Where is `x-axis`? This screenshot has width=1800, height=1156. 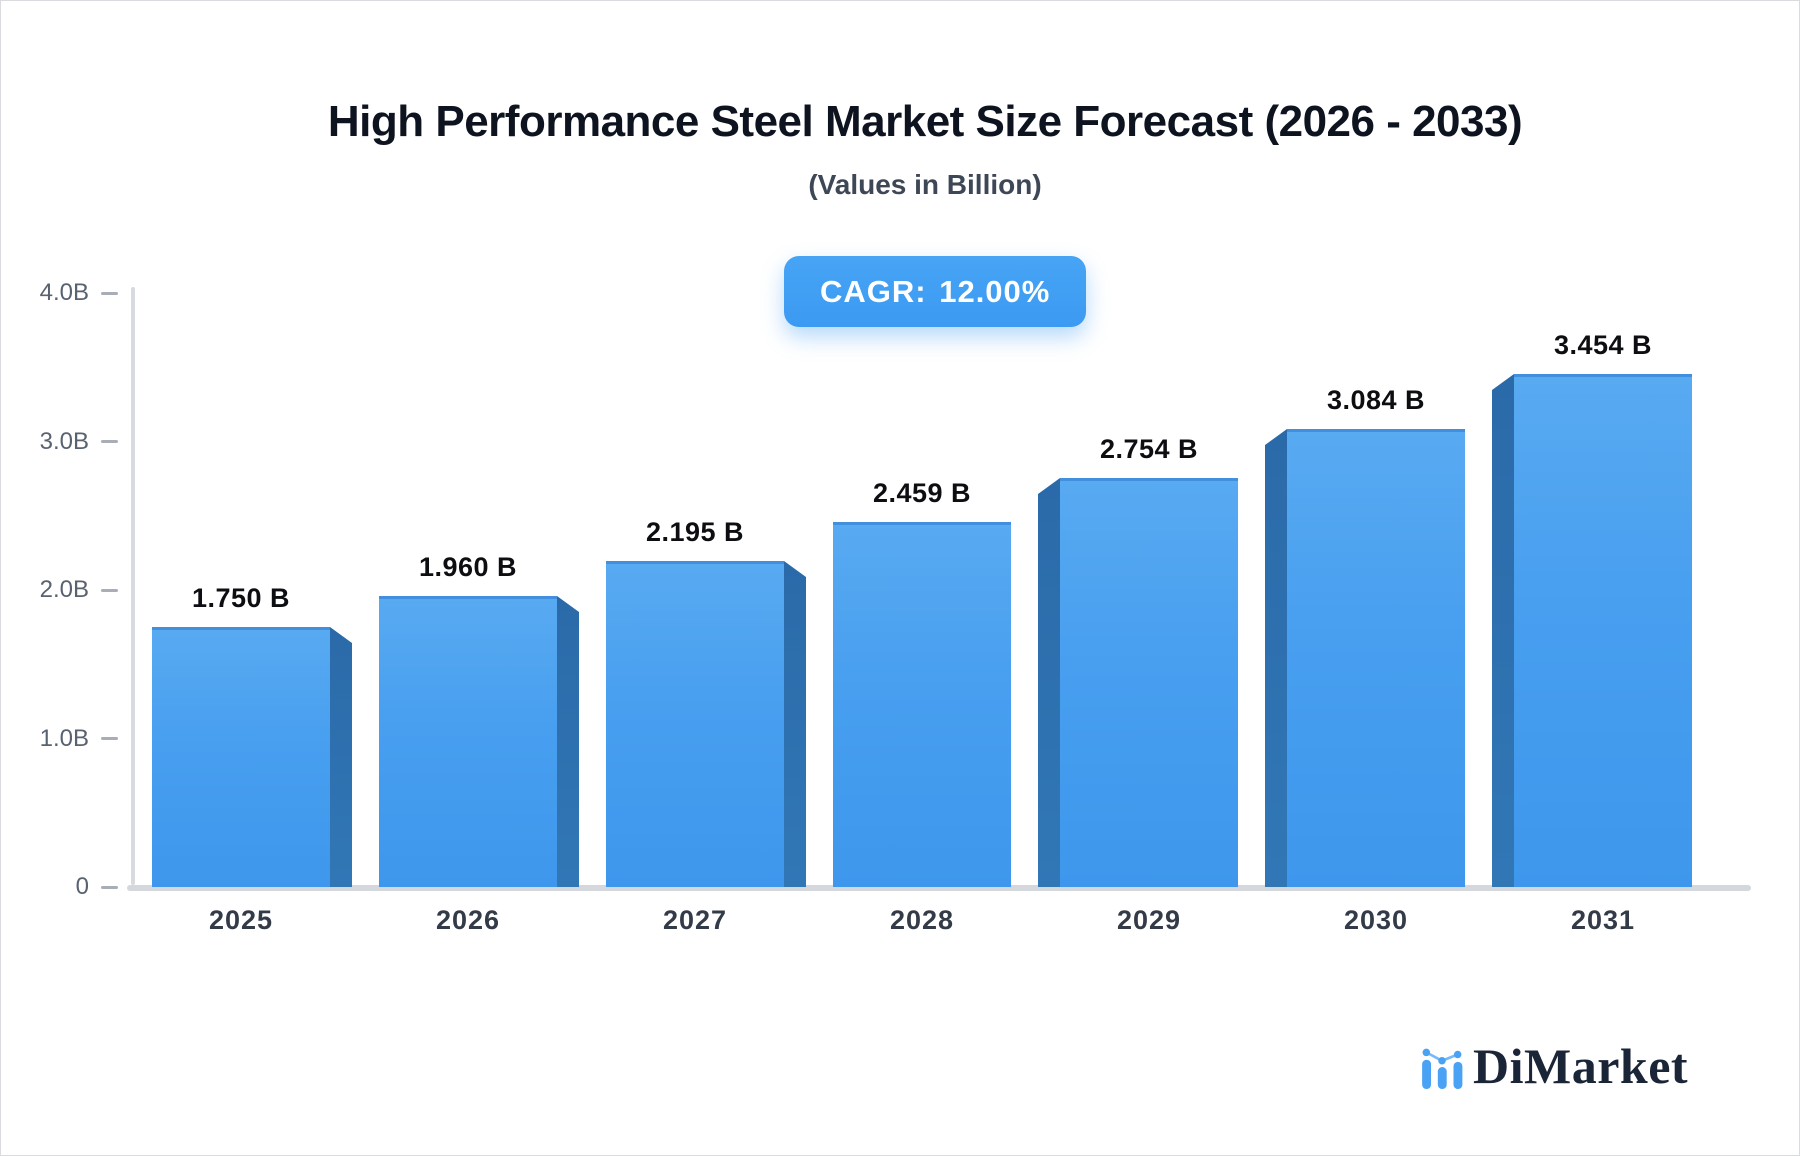
x-axis is located at coordinates (939, 888).